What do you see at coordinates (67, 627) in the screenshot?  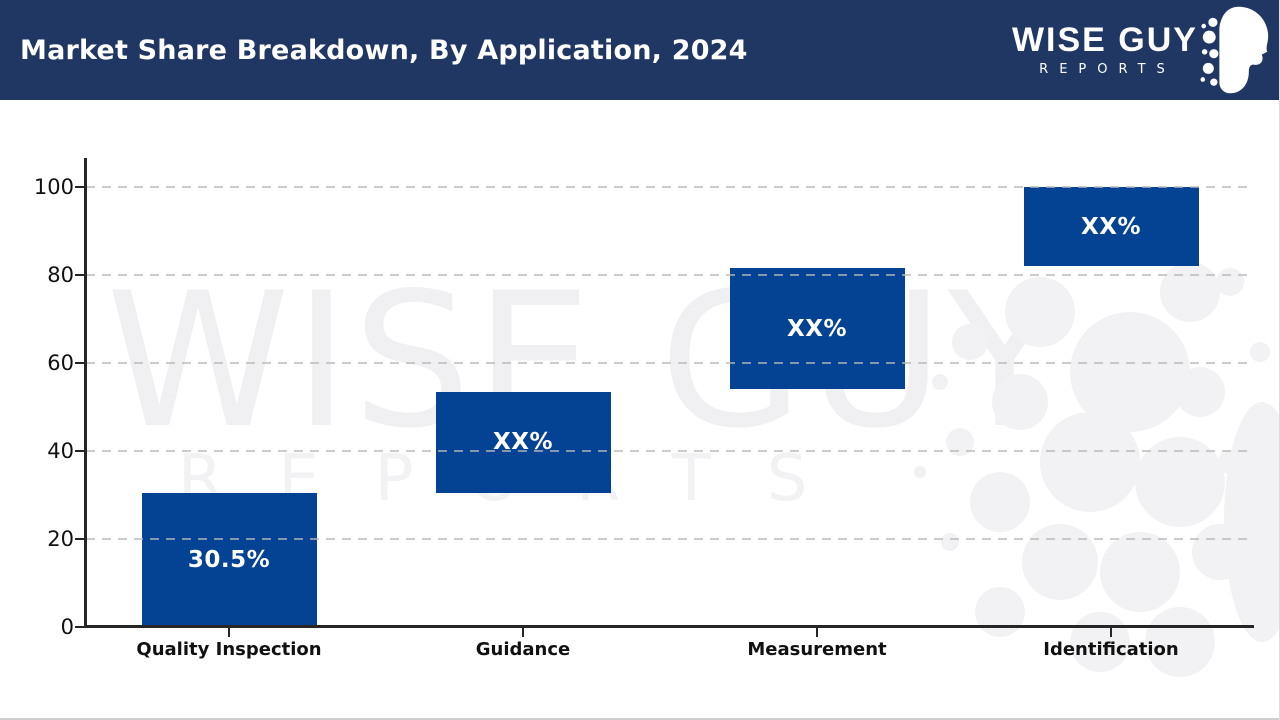 I see `y-axis-tick-label: 0` at bounding box center [67, 627].